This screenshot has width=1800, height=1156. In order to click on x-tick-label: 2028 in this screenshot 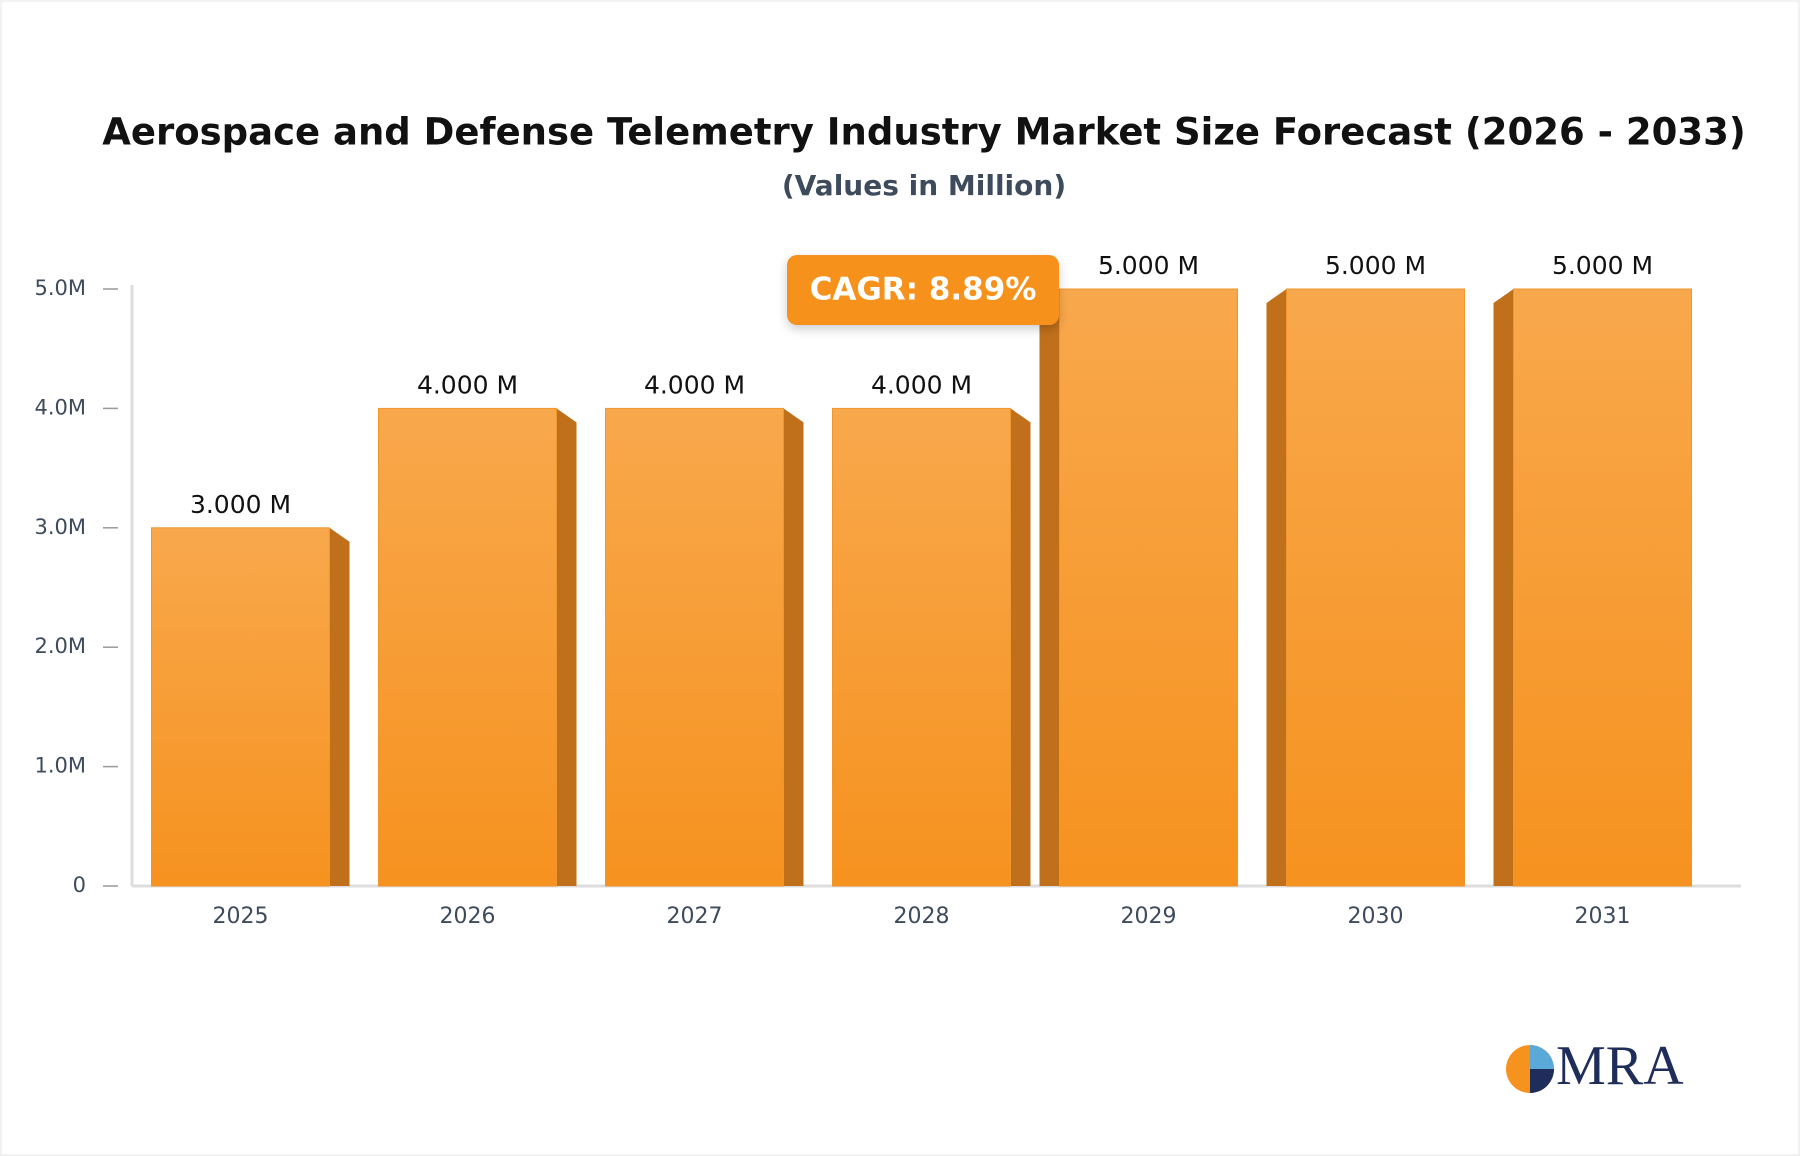, I will do `click(922, 916)`.